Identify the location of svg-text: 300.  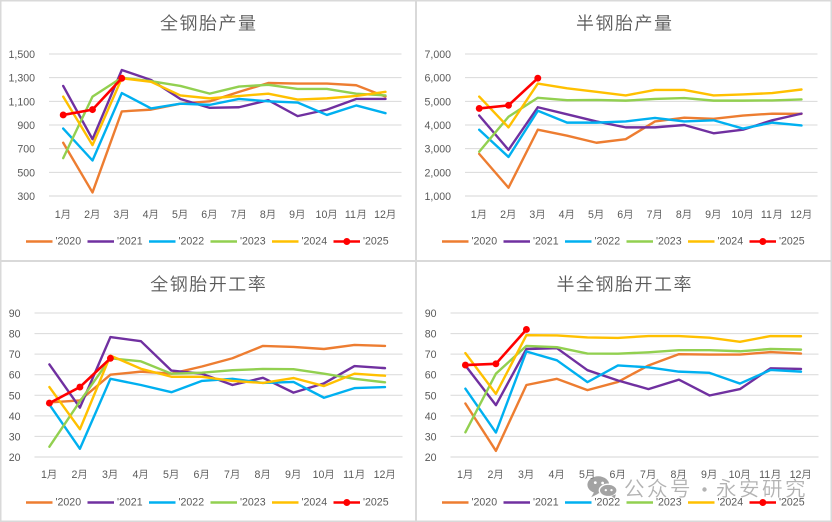
(26, 197).